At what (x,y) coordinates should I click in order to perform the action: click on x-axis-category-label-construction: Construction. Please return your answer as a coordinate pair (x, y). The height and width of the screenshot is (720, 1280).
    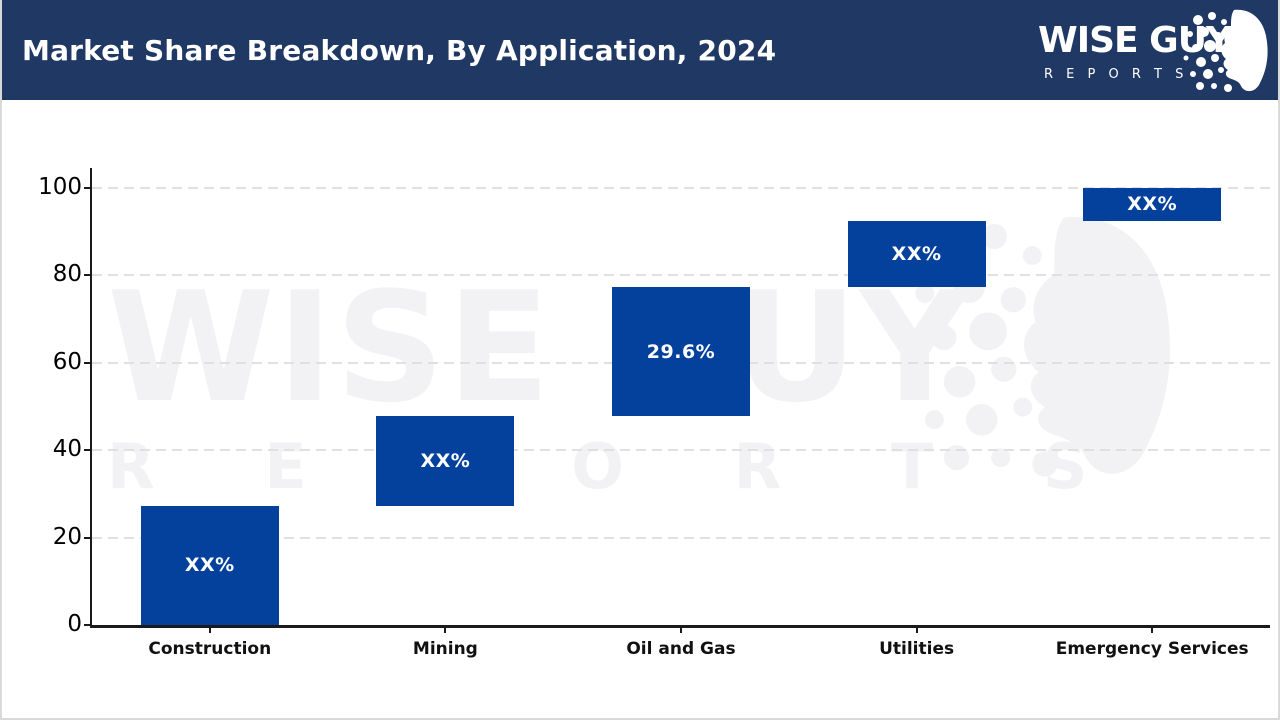
    Looking at the image, I should click on (210, 649).